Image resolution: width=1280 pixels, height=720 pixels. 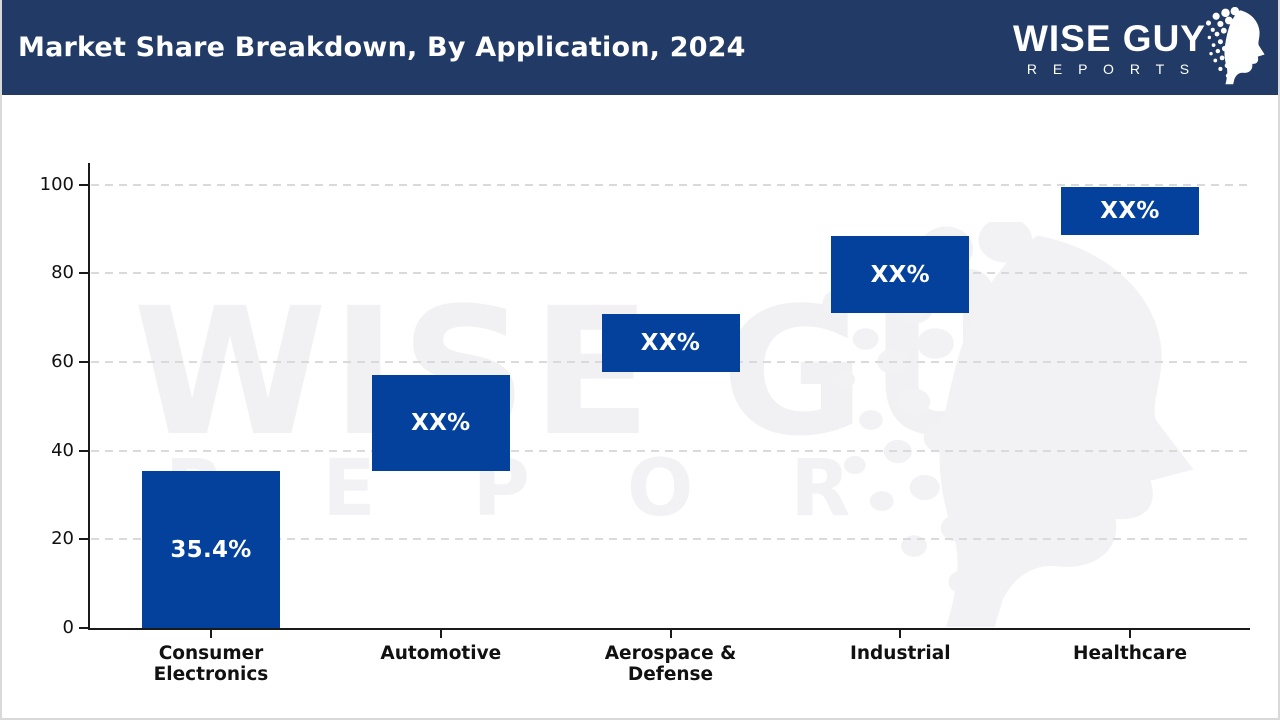 I want to click on y-tick-label: 80, so click(x=62, y=273).